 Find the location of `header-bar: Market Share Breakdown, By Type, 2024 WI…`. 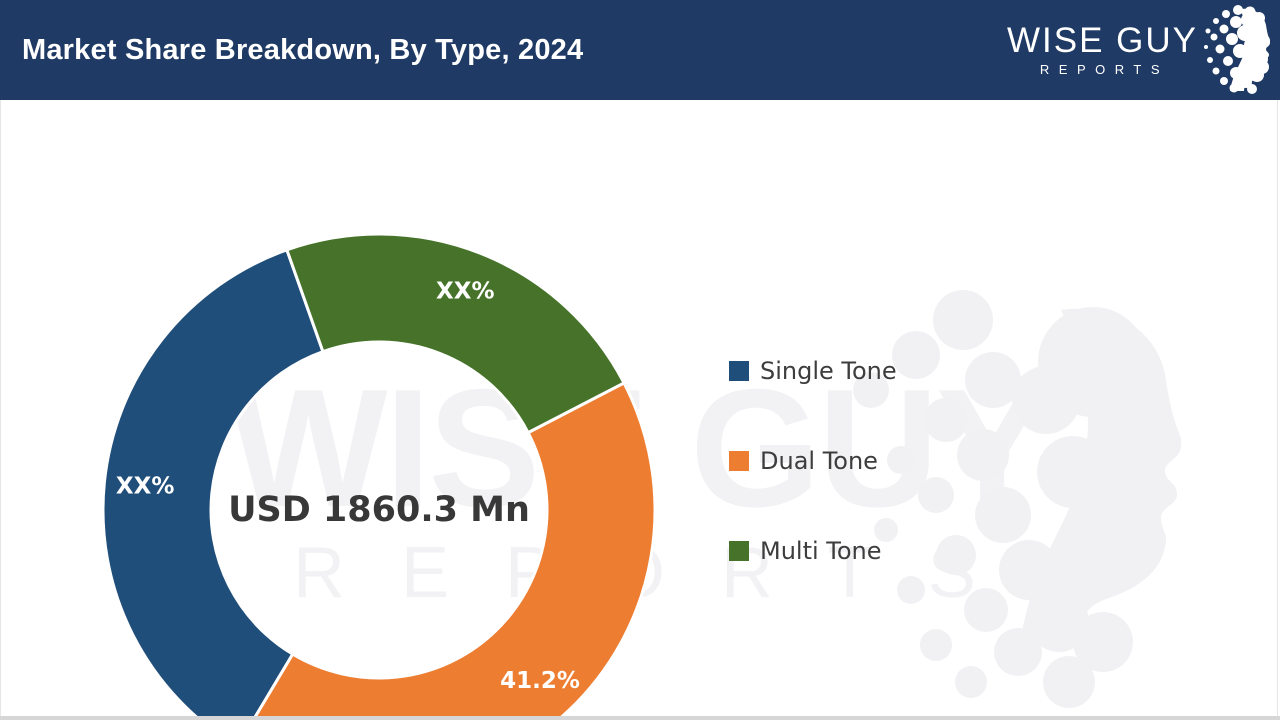

header-bar: Market Share Breakdown, By Type, 2024 WI… is located at coordinates (640, 50).